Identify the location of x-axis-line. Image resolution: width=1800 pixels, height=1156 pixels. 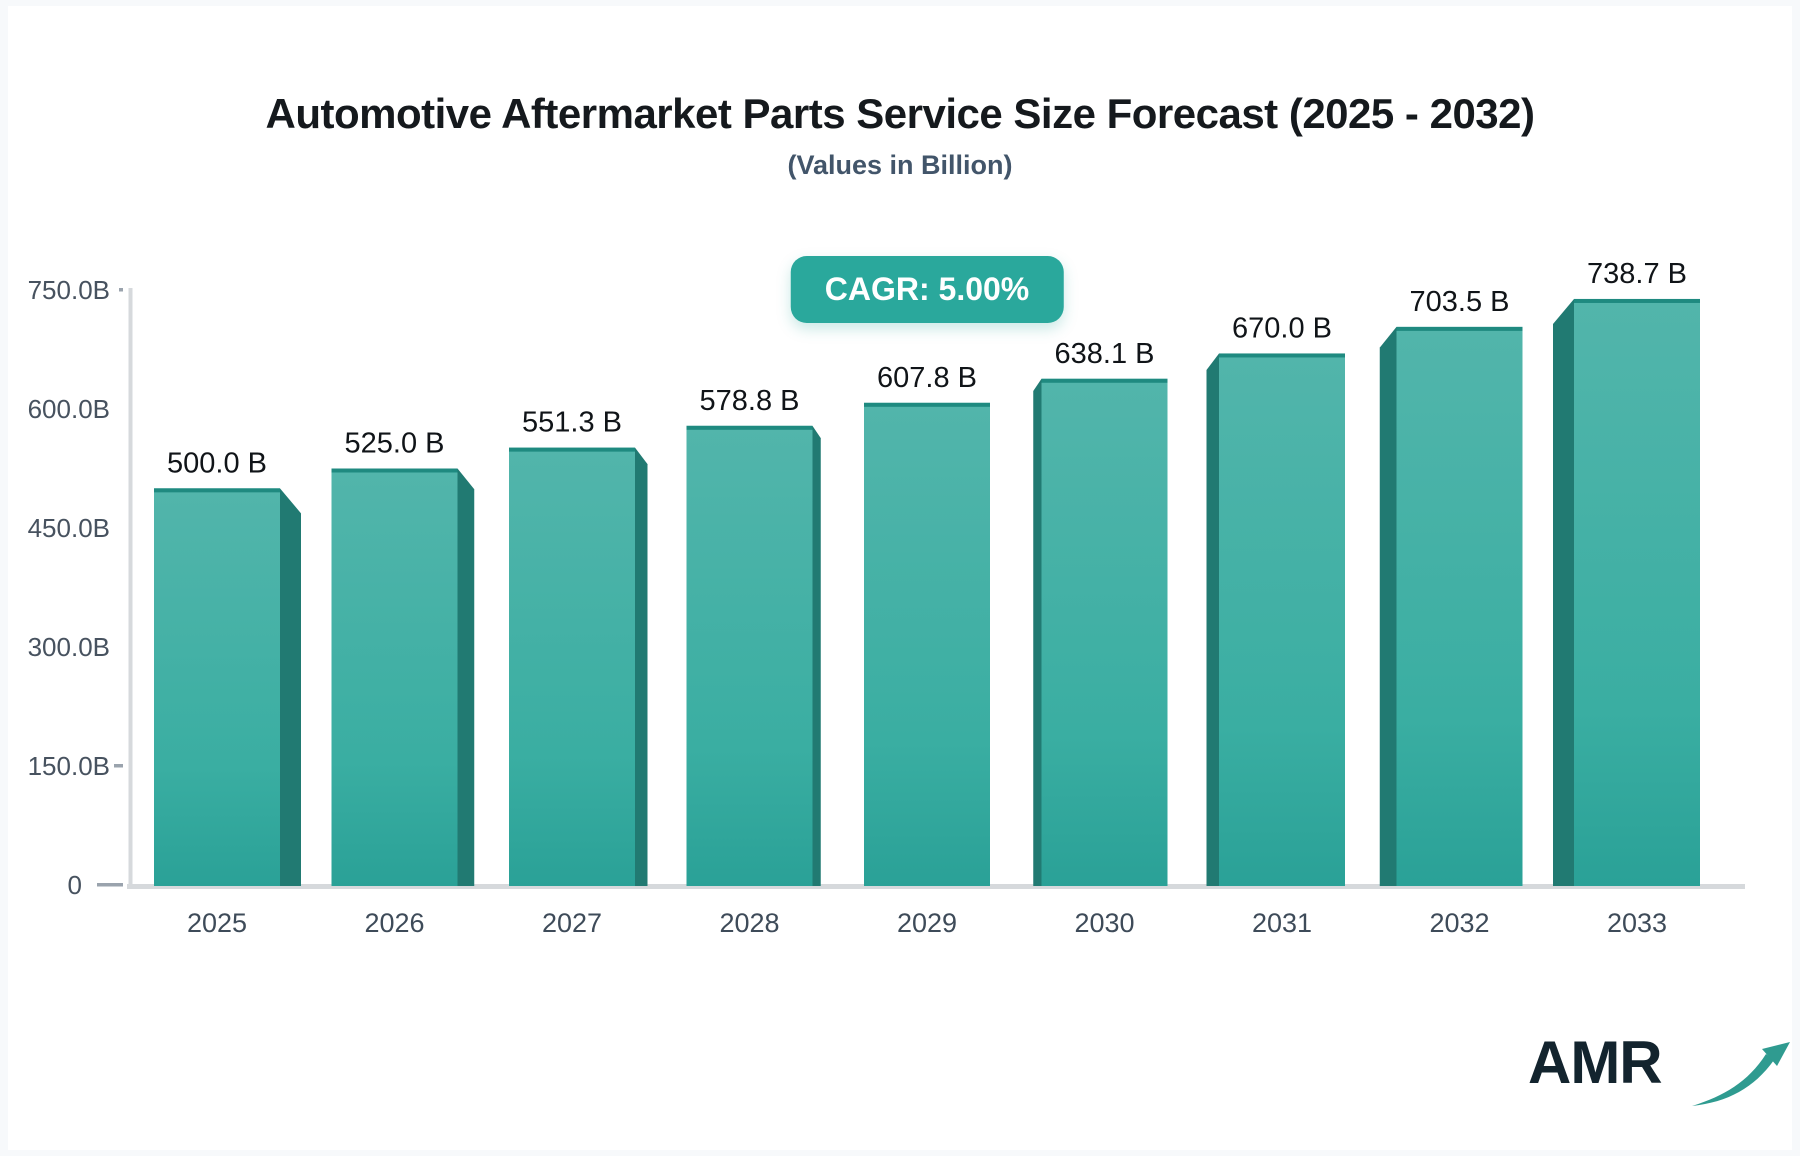
(936, 886).